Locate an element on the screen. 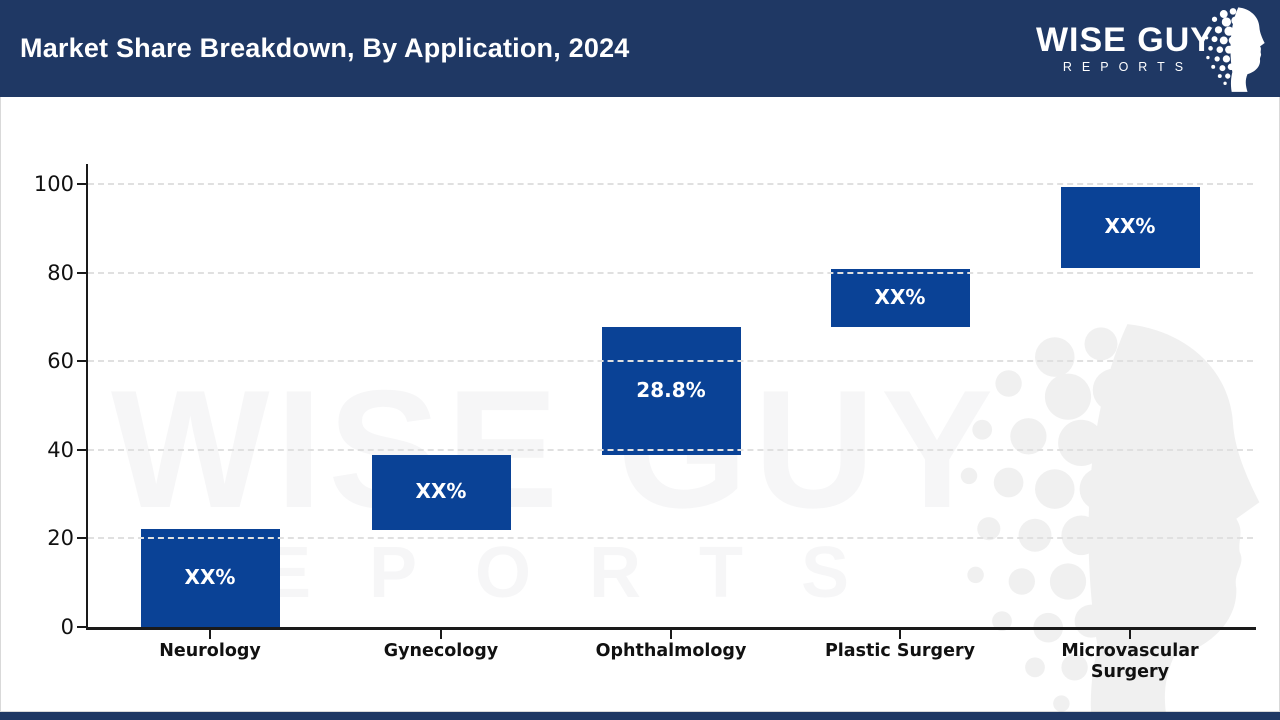 This screenshot has width=1280, height=720. bar-neurology: XX% is located at coordinates (210, 578).